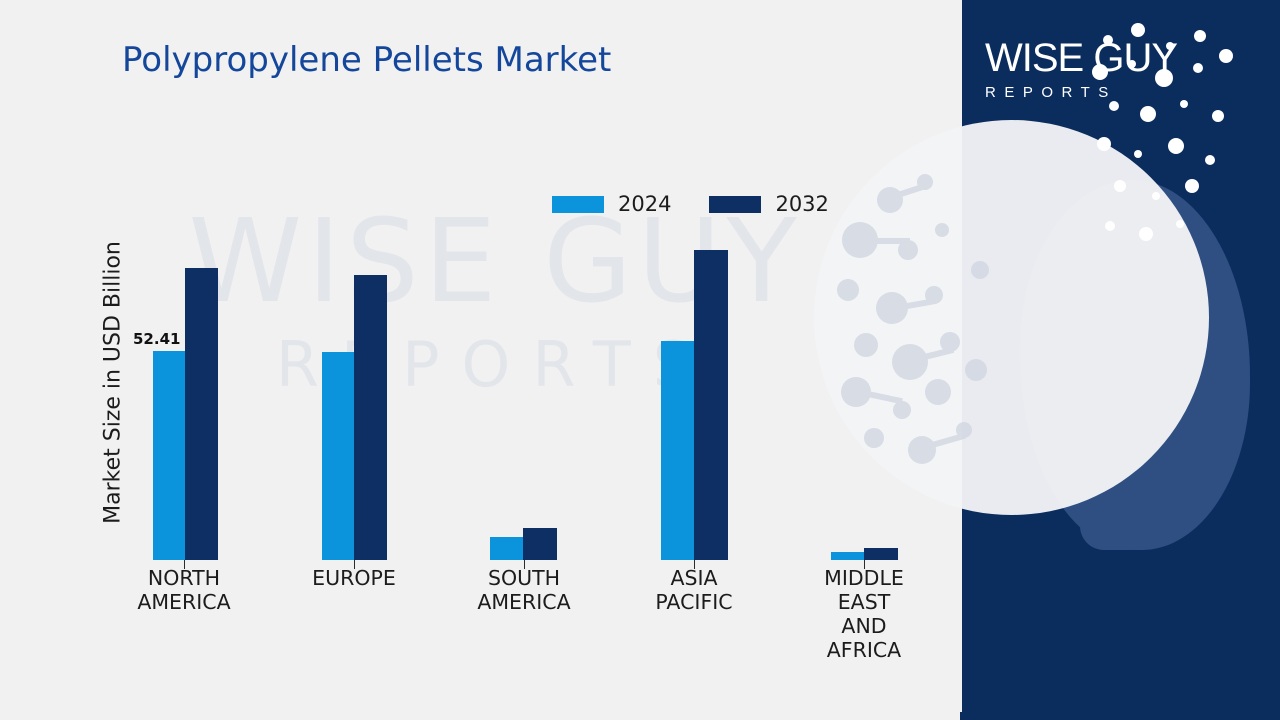 This screenshot has height=720, width=1280. Describe the element at coordinates (802, 204) in the screenshot. I see `legend-label-2032: 2032` at that location.